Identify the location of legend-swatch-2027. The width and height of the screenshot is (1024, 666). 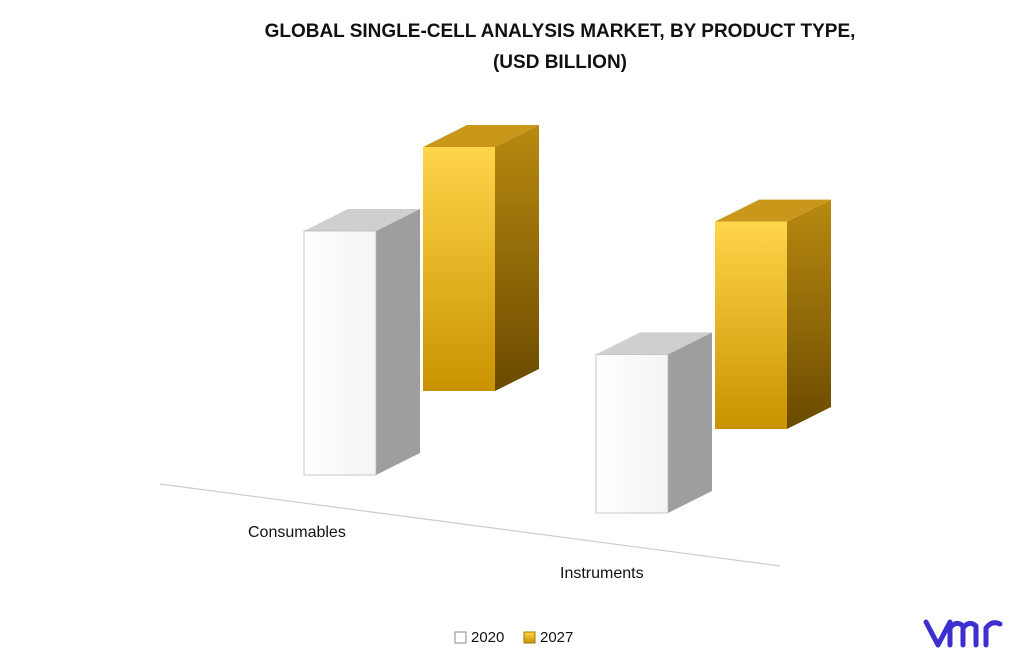
(529, 637).